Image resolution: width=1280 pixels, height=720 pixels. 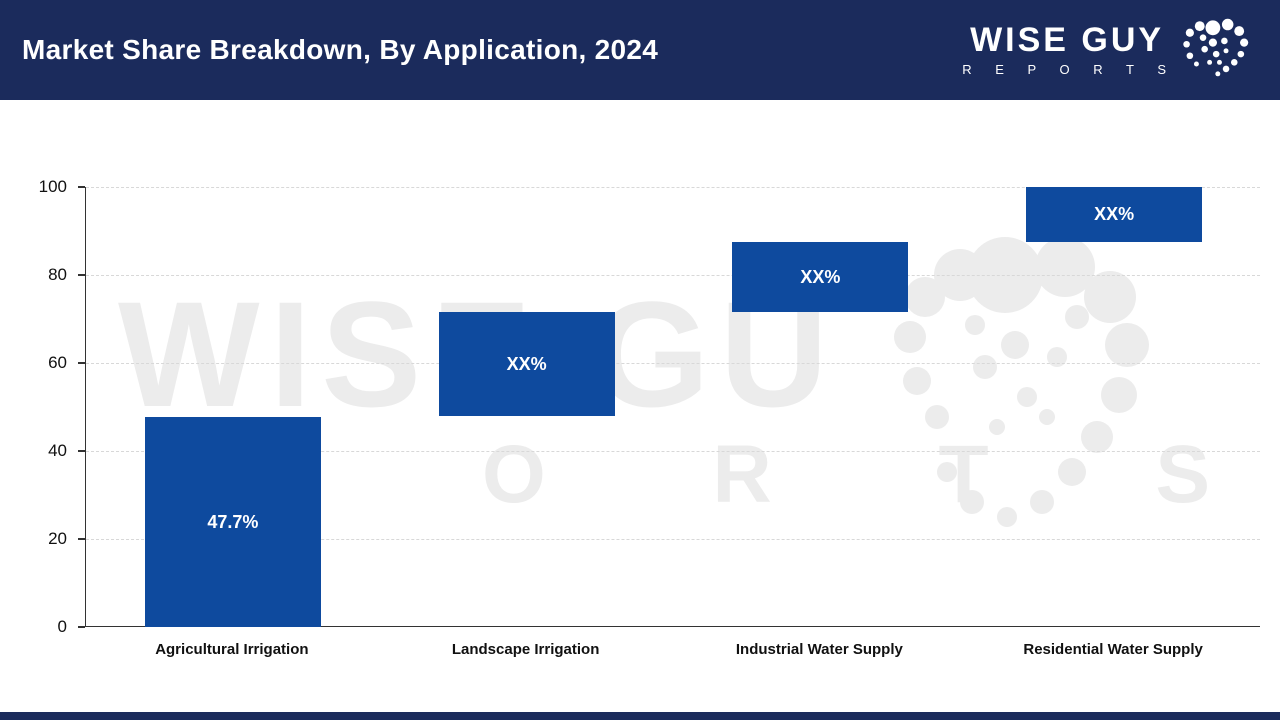 I want to click on bar-value-label: 47.7%, so click(x=233, y=521).